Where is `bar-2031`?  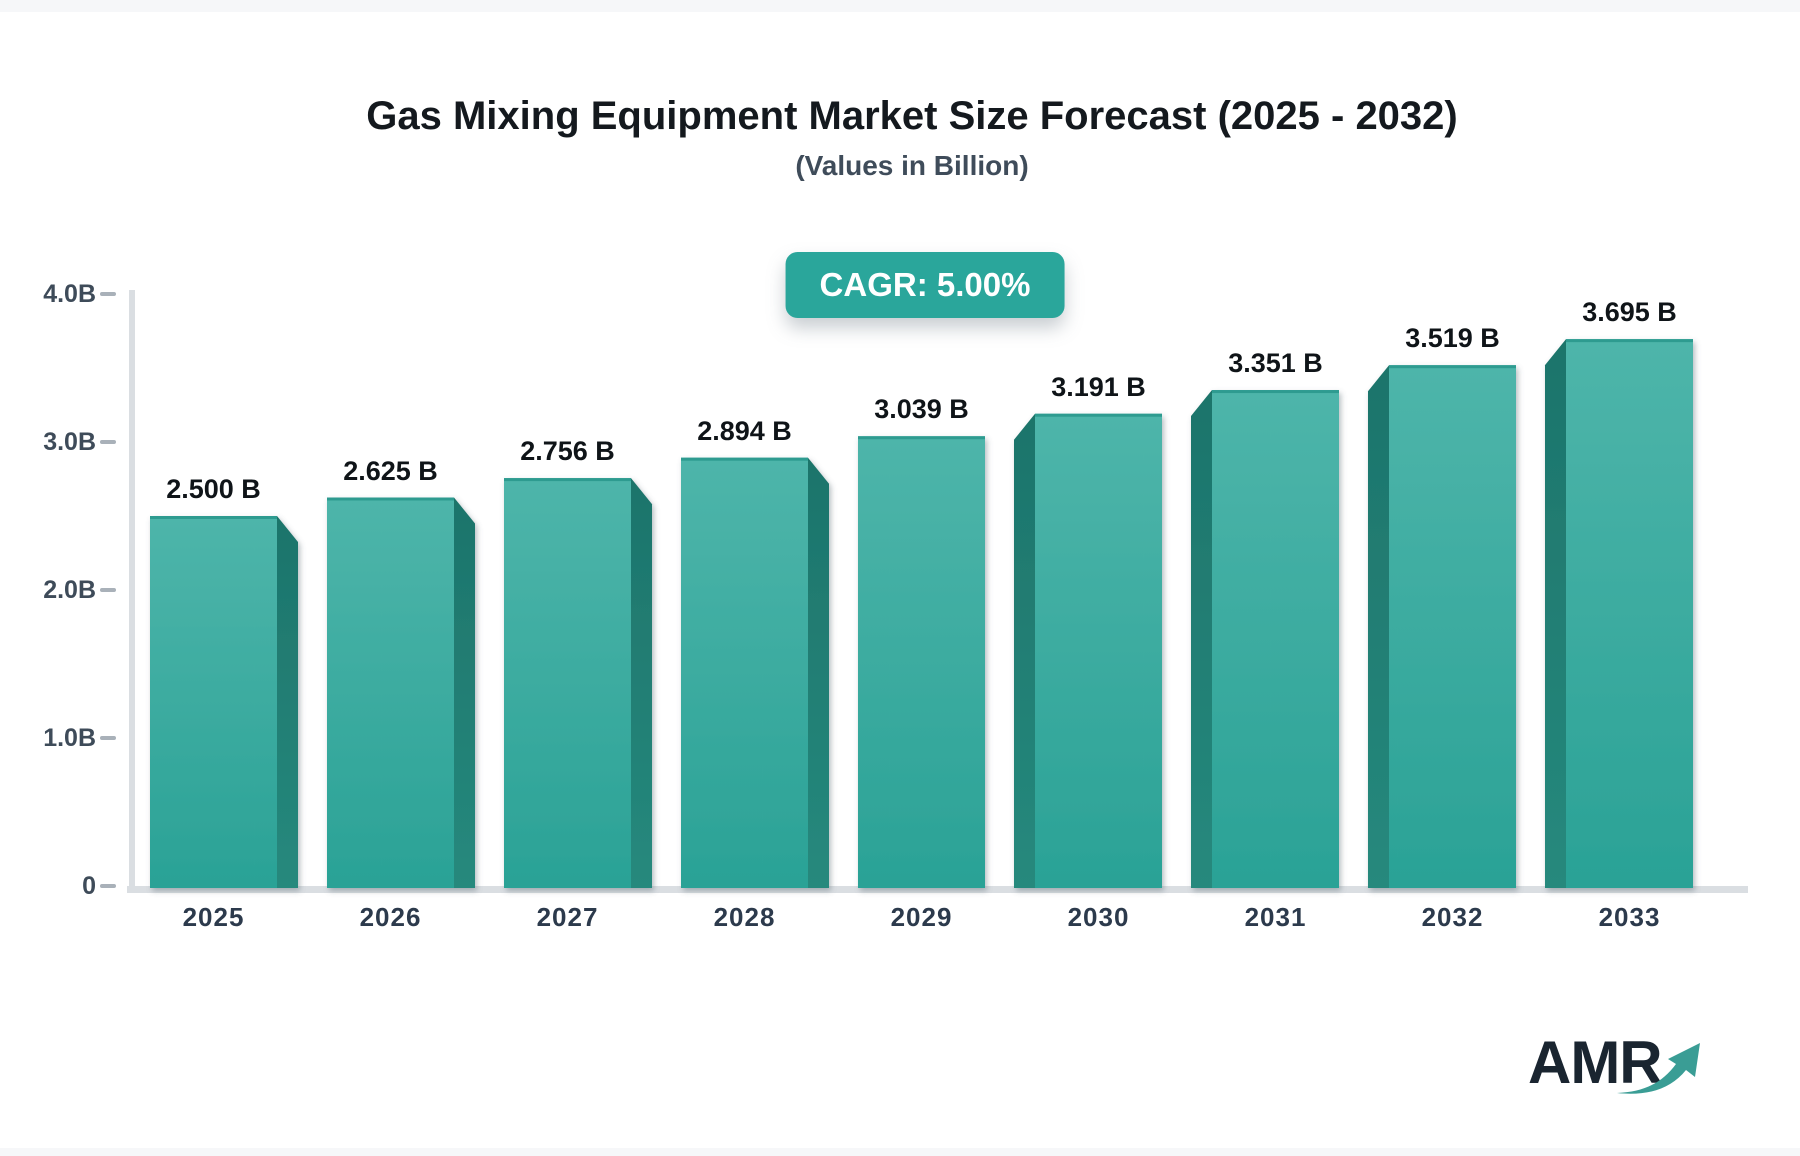
bar-2031 is located at coordinates (1265, 639).